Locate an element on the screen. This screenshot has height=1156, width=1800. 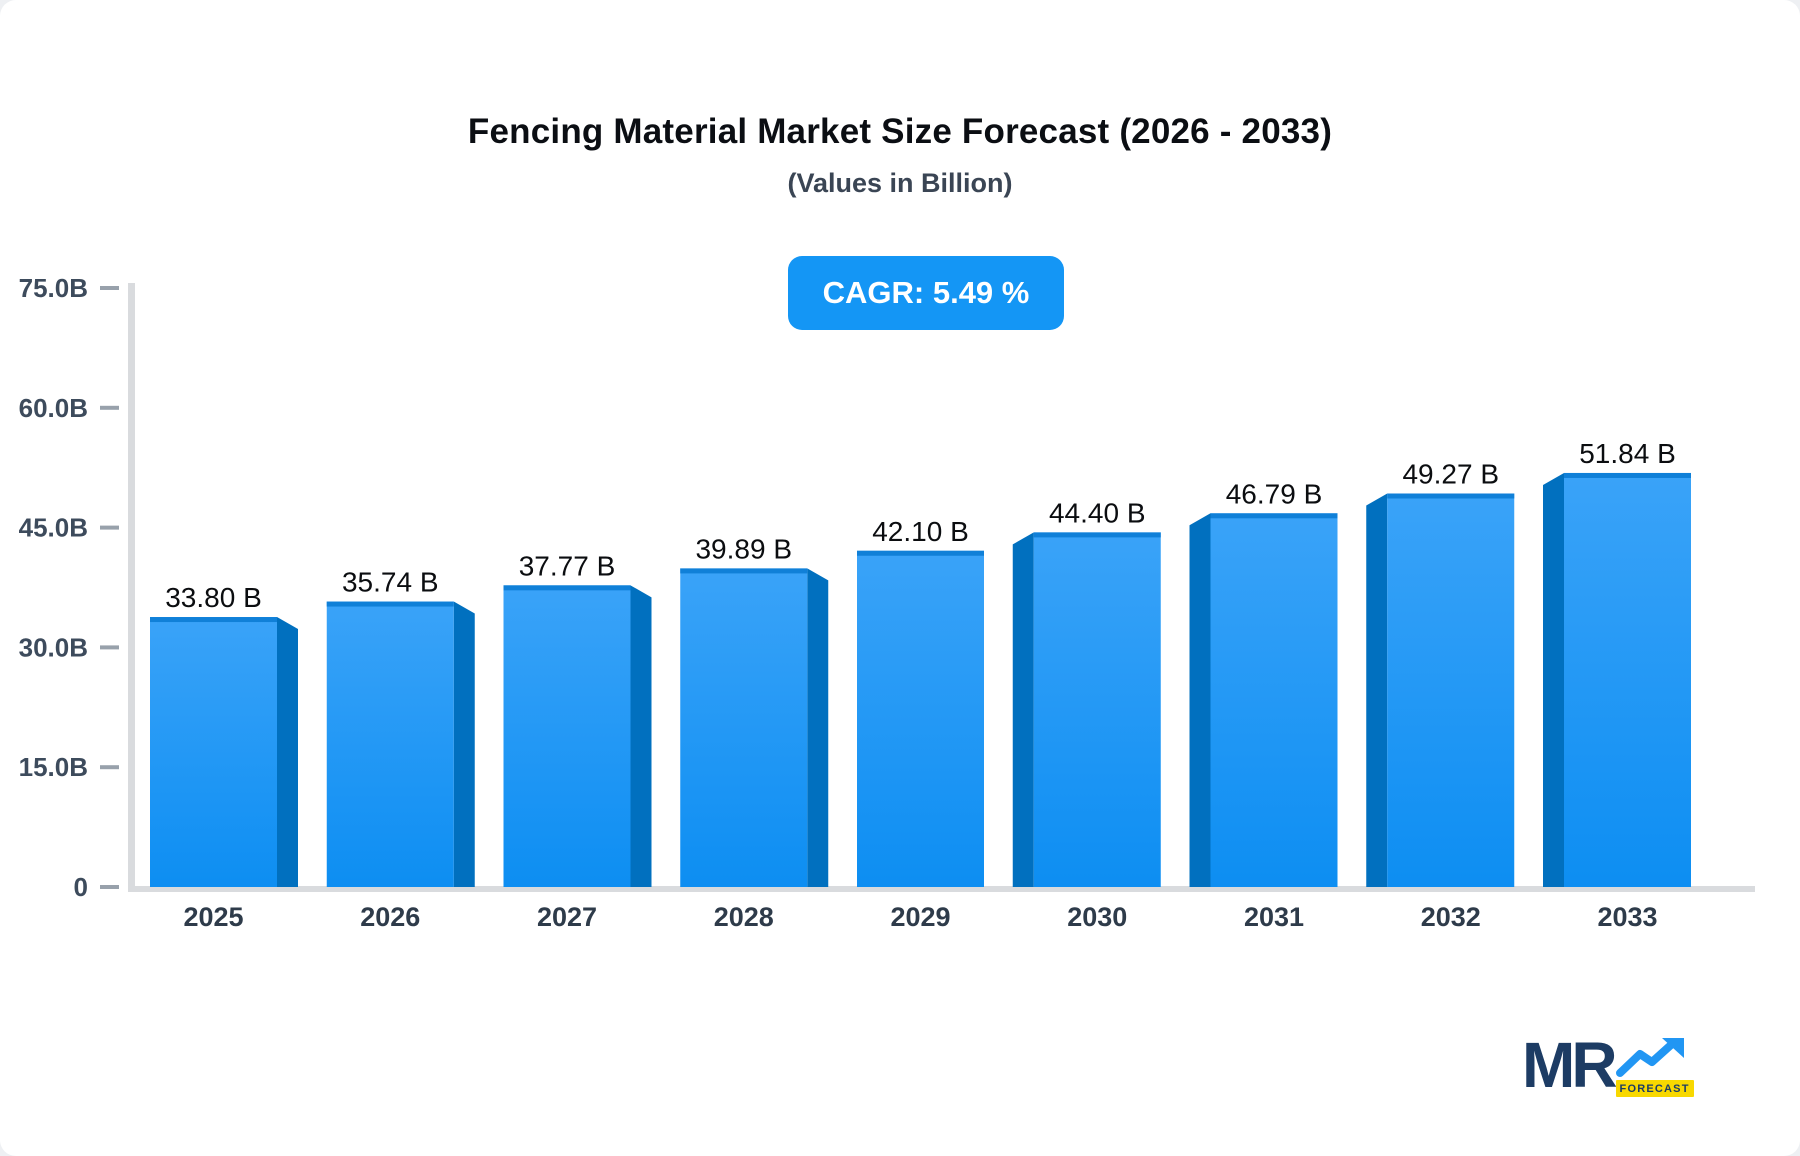
bar-value-label: 51.84 B is located at coordinates (1627, 453).